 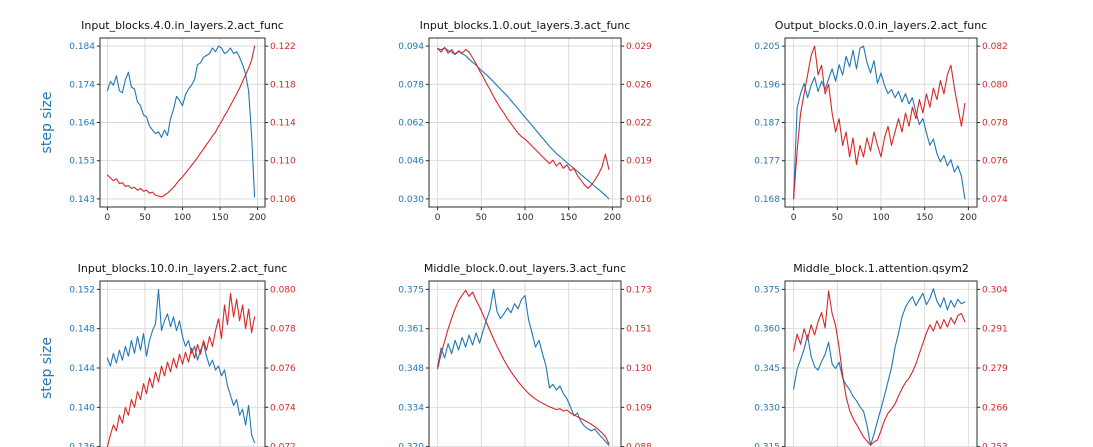 I want to click on svg-text: 0.330, so click(x=767, y=408).